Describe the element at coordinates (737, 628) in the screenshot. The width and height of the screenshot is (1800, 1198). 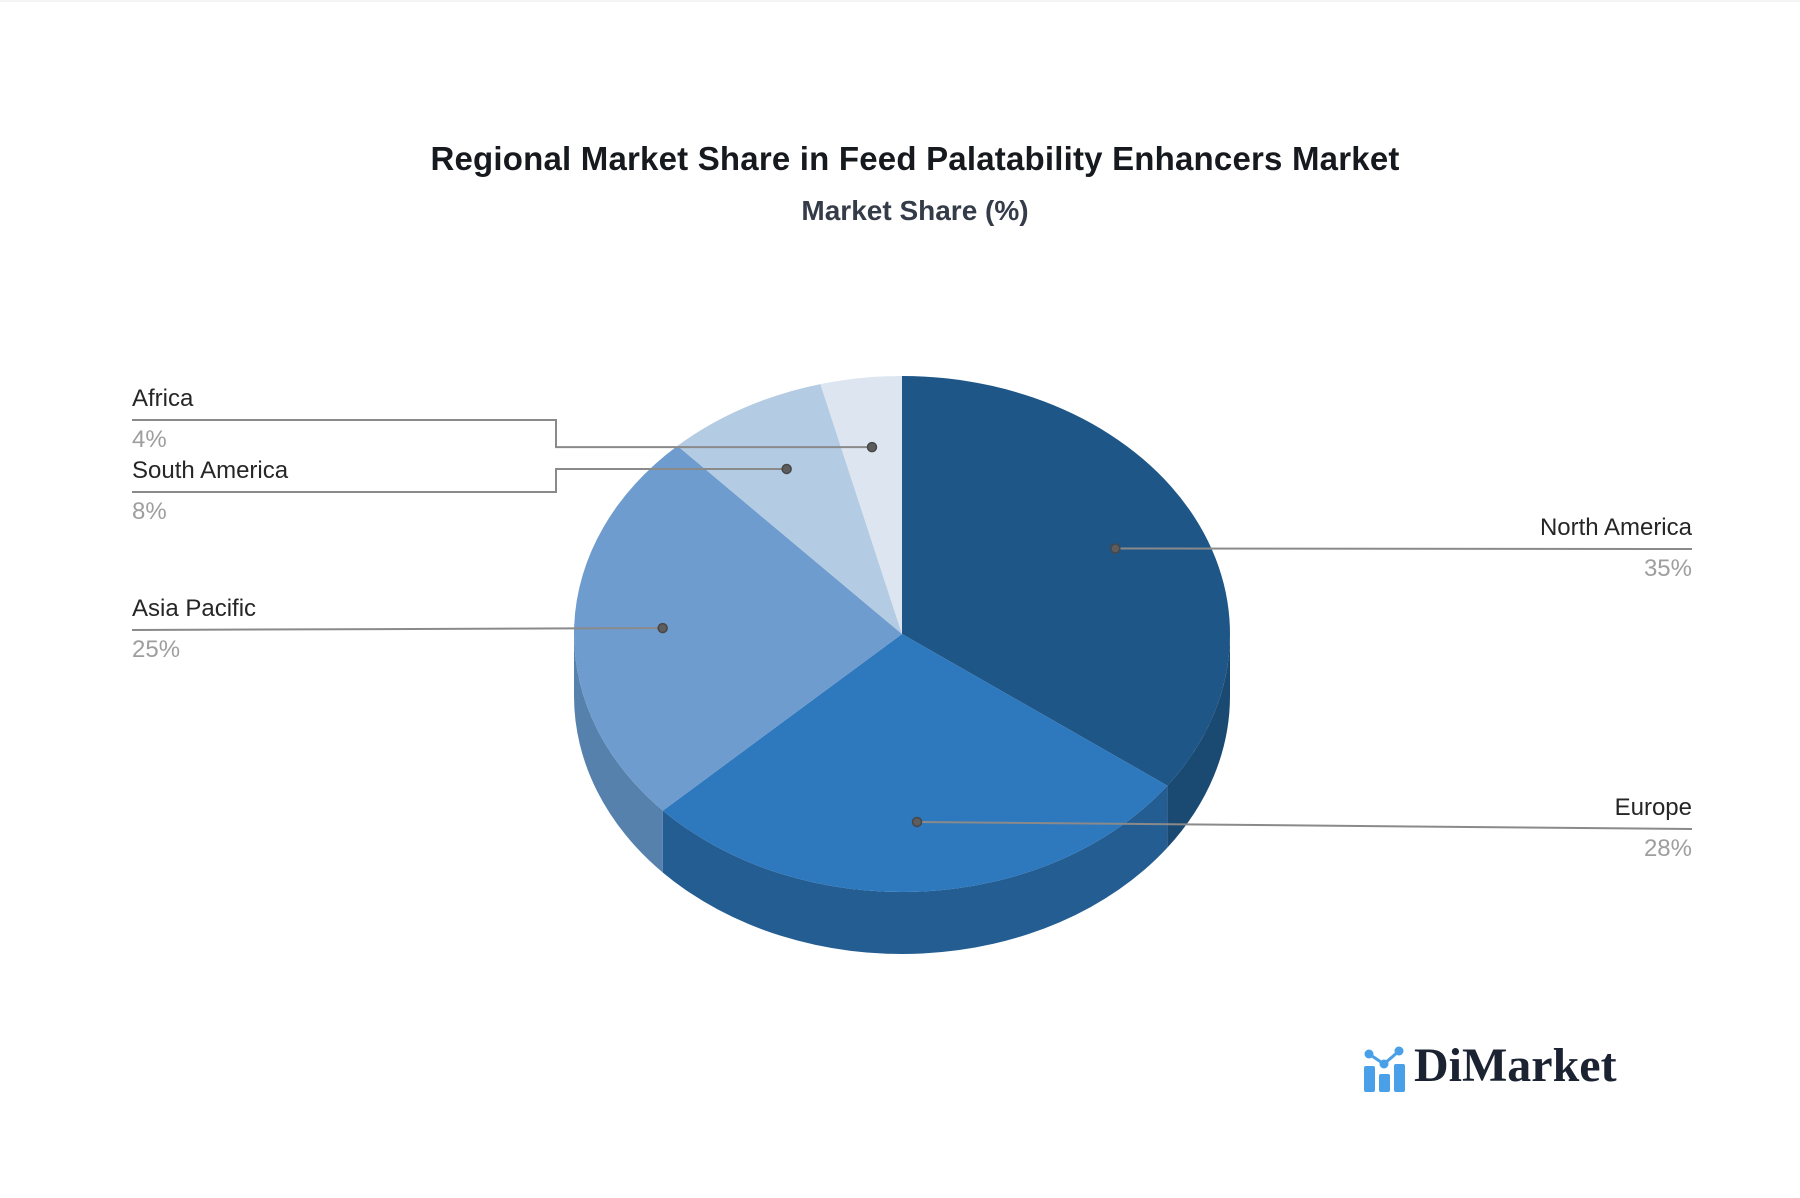
I see `pie-slice-asia-pacific` at that location.